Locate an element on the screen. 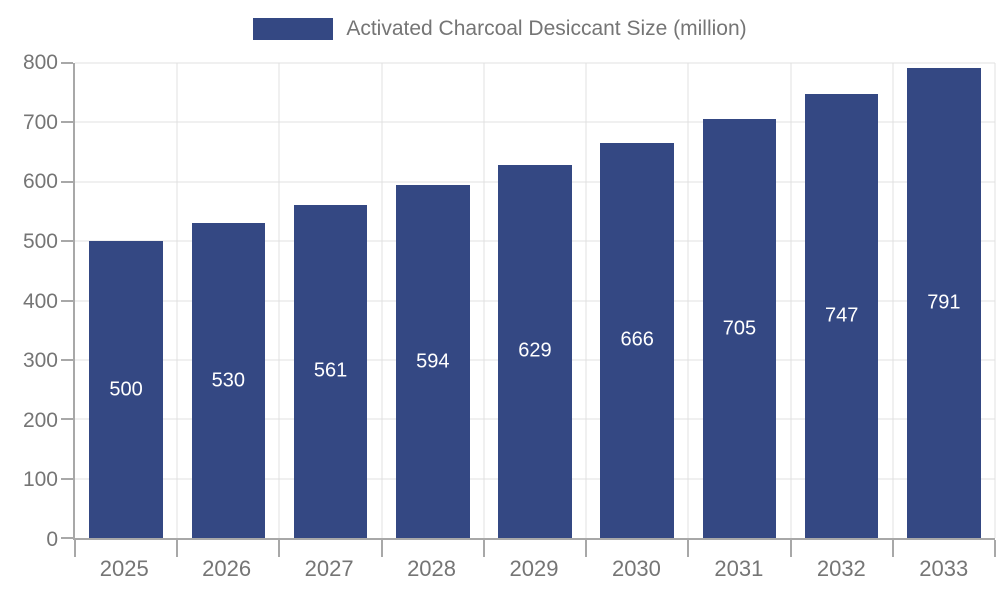 The width and height of the screenshot is (1000, 600). bar-2031: 705 is located at coordinates (739, 328).